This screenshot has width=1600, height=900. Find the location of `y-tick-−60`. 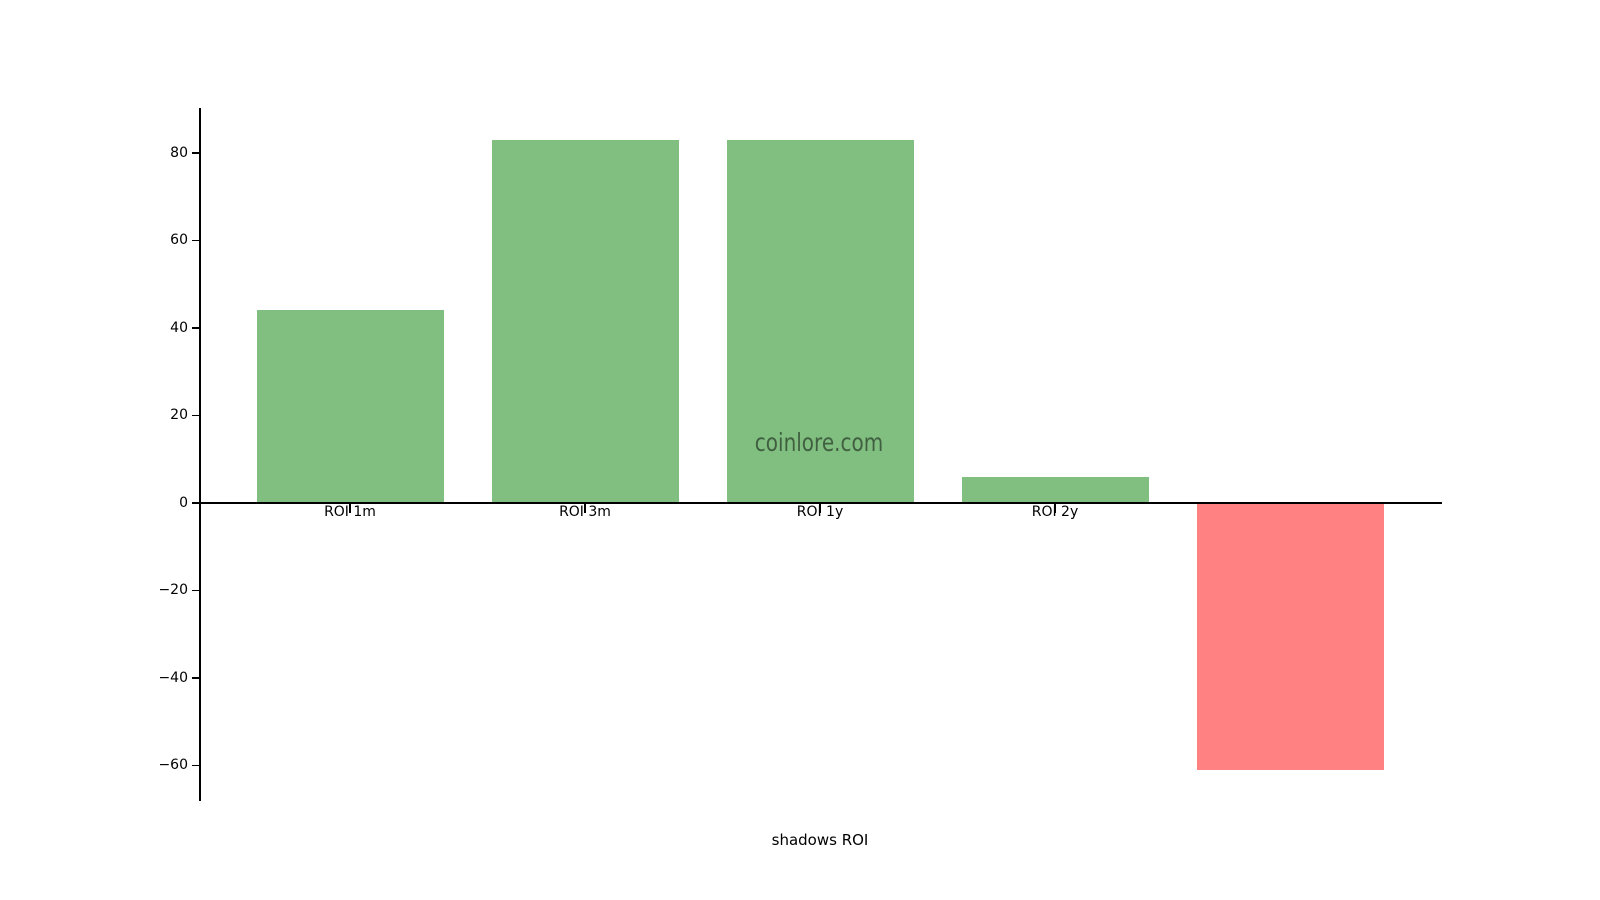

y-tick-−60 is located at coordinates (196, 765).